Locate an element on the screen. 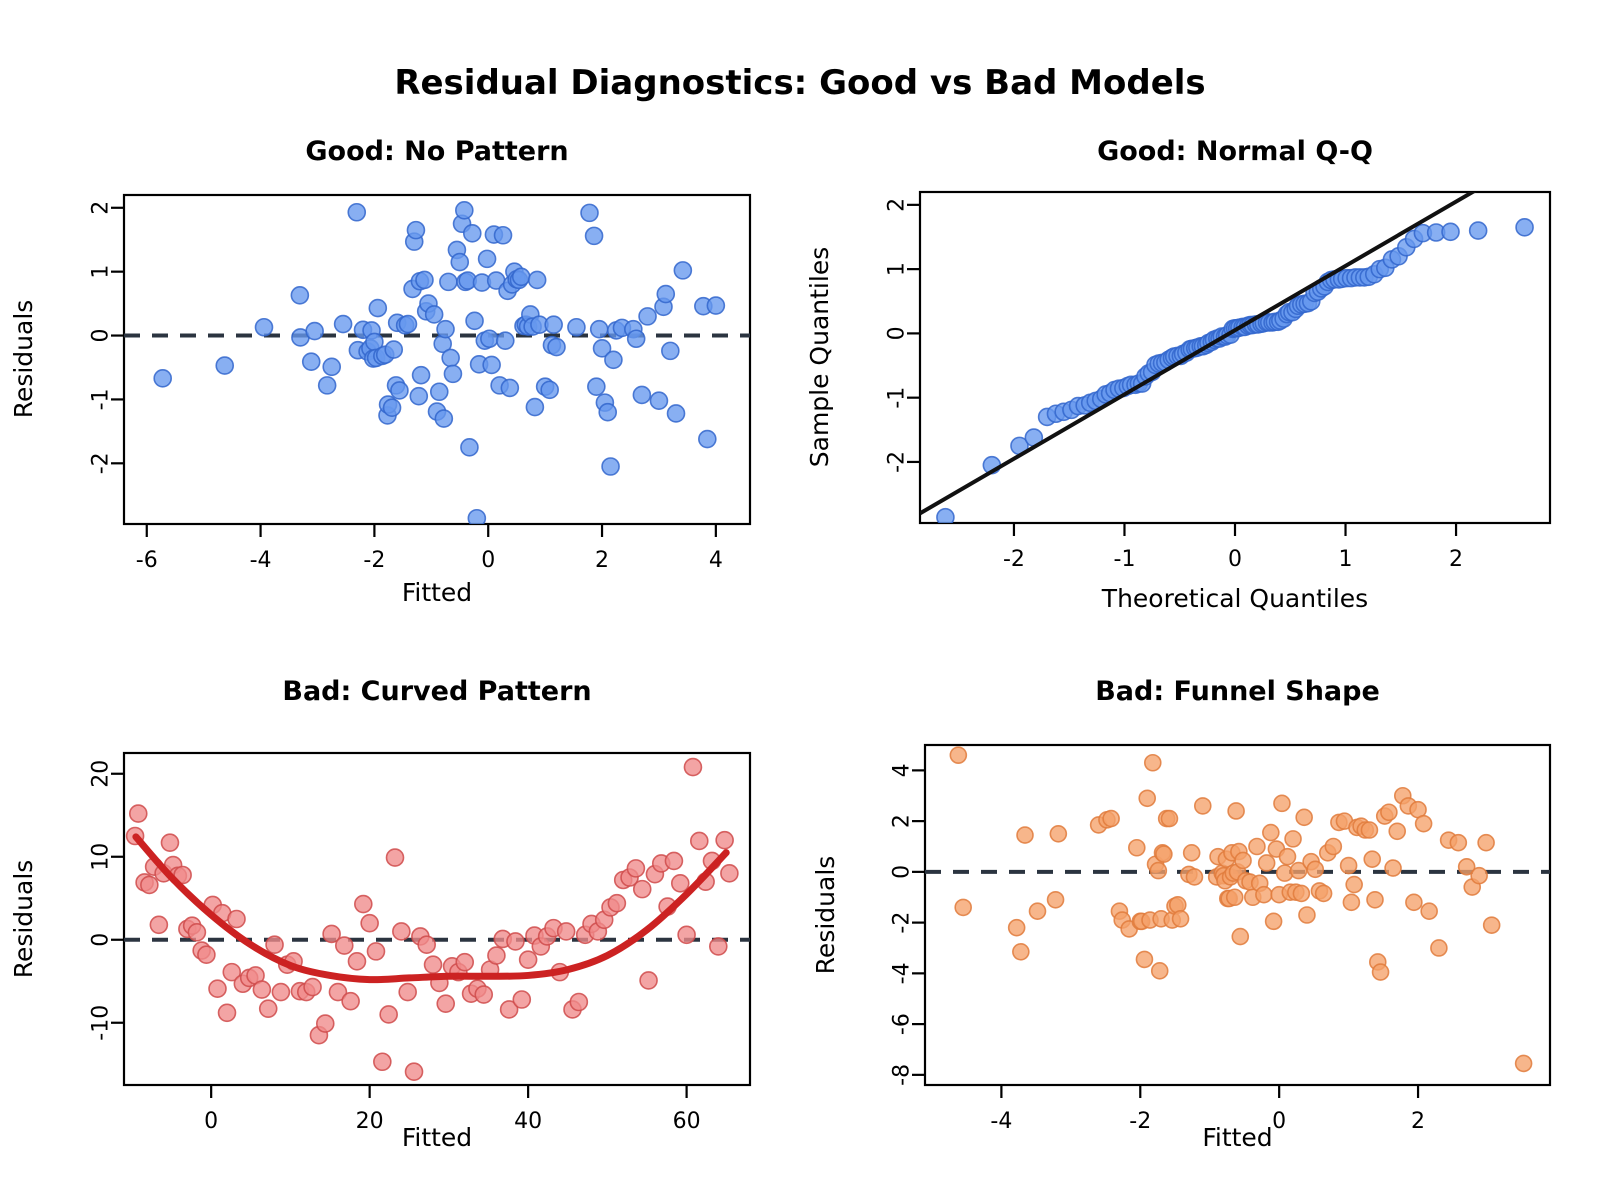 The image size is (1600, 1200). data-layer is located at coordinates (437, 919).